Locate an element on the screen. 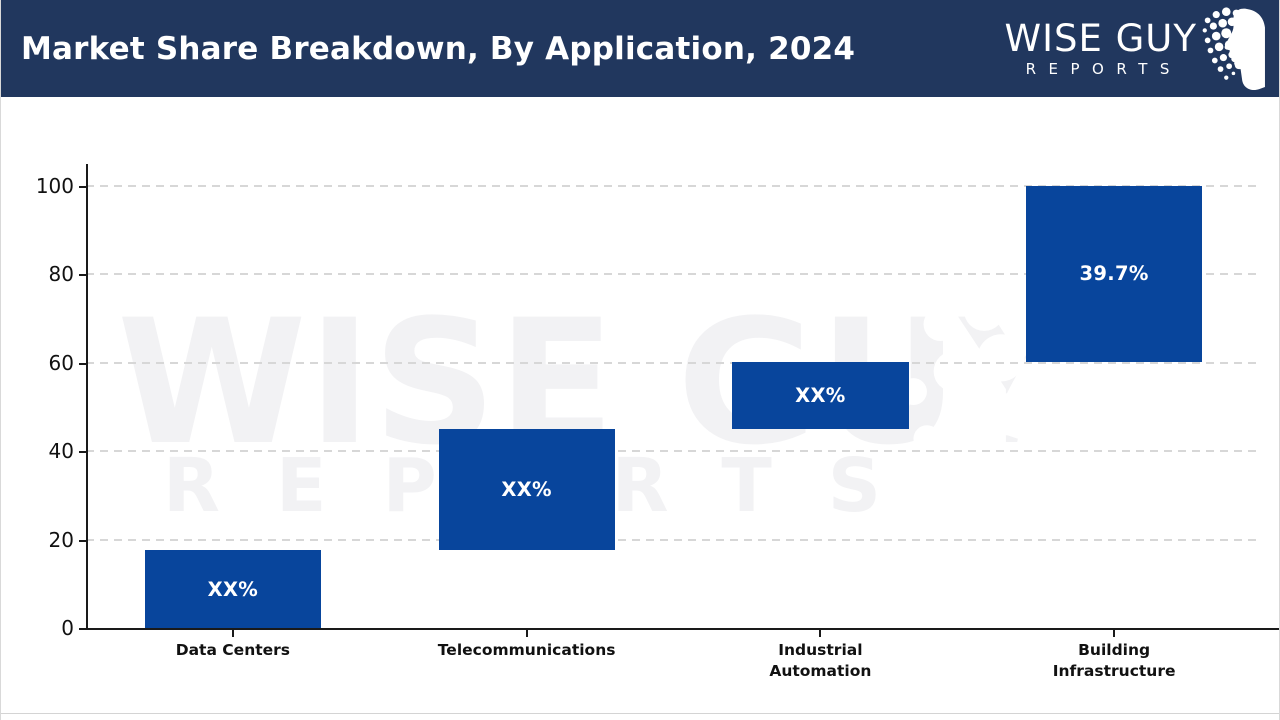 Image resolution: width=1280 pixels, height=720 pixels. x-tick-label: Building Infrastructure is located at coordinates (1114, 660).